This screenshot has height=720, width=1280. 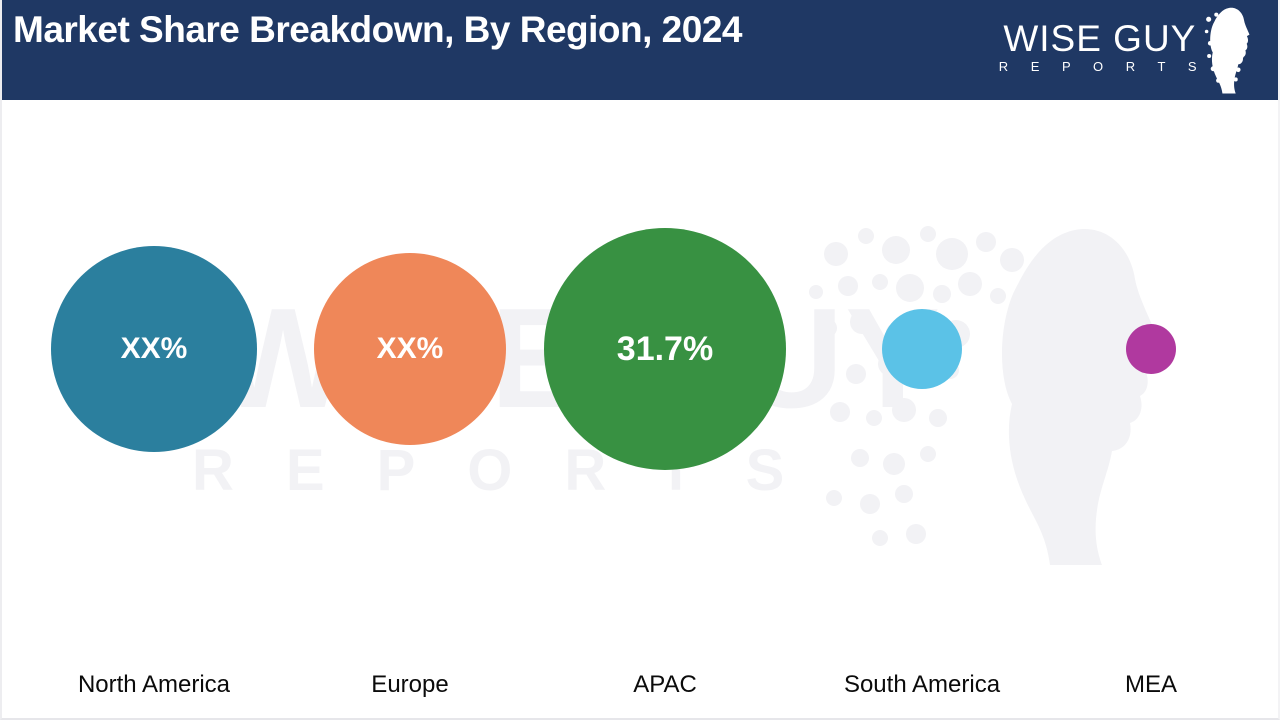 What do you see at coordinates (665, 684) in the screenshot?
I see `region-label-apac: APAC` at bounding box center [665, 684].